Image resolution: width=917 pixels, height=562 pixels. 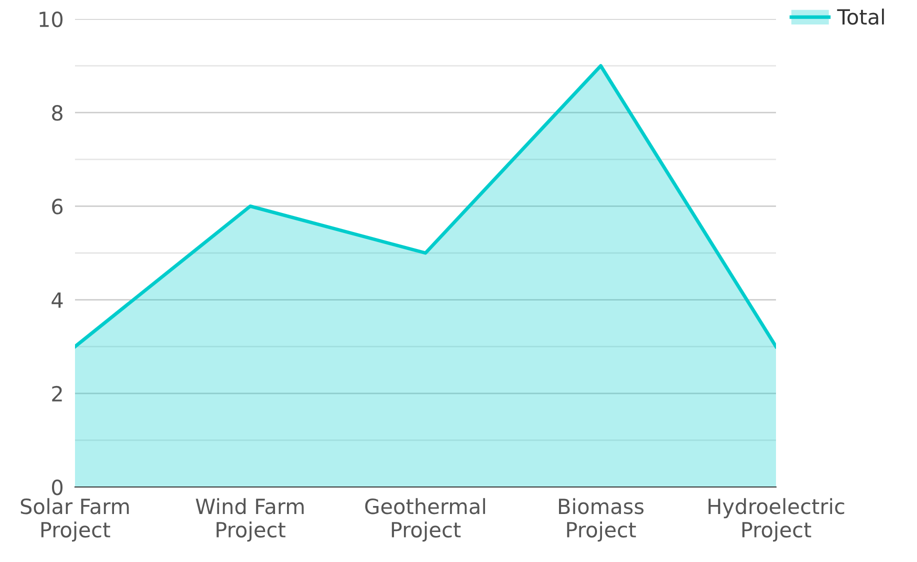 I want to click on x-tick-label: Wind Farm Project, so click(x=250, y=520).